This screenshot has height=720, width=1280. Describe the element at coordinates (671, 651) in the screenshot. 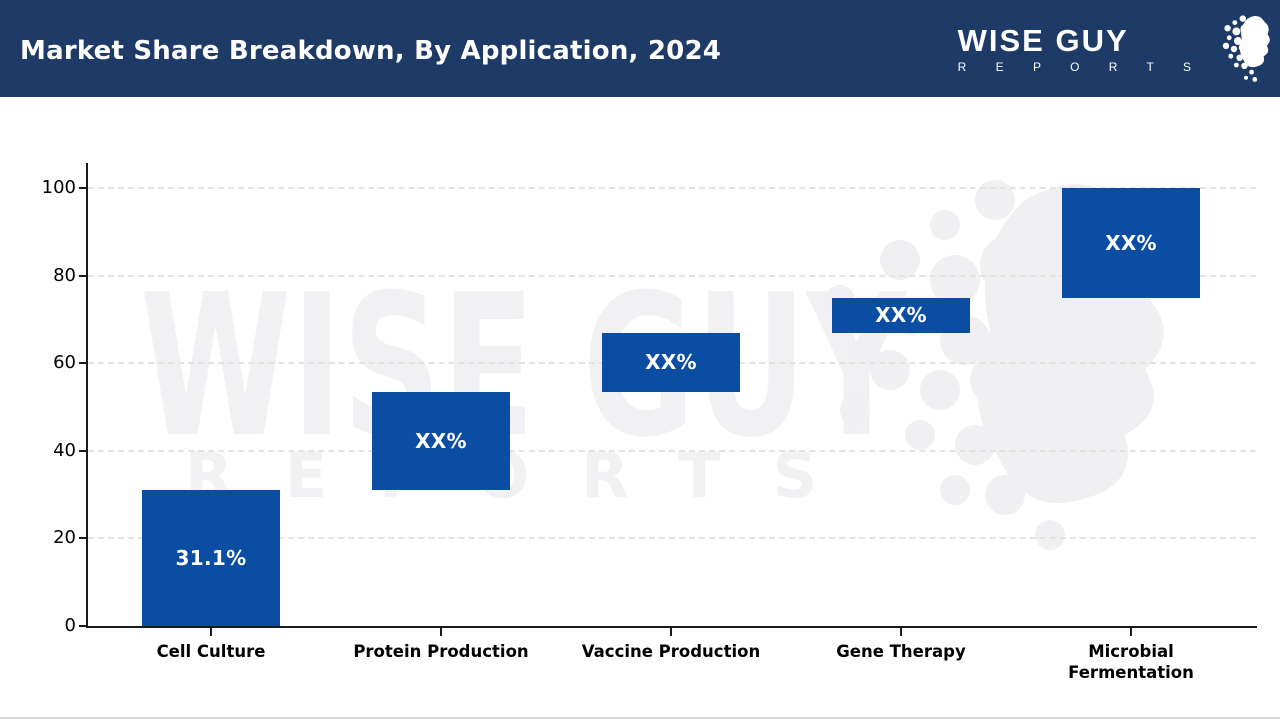

I see `x-axis-label: Vaccine Production` at that location.